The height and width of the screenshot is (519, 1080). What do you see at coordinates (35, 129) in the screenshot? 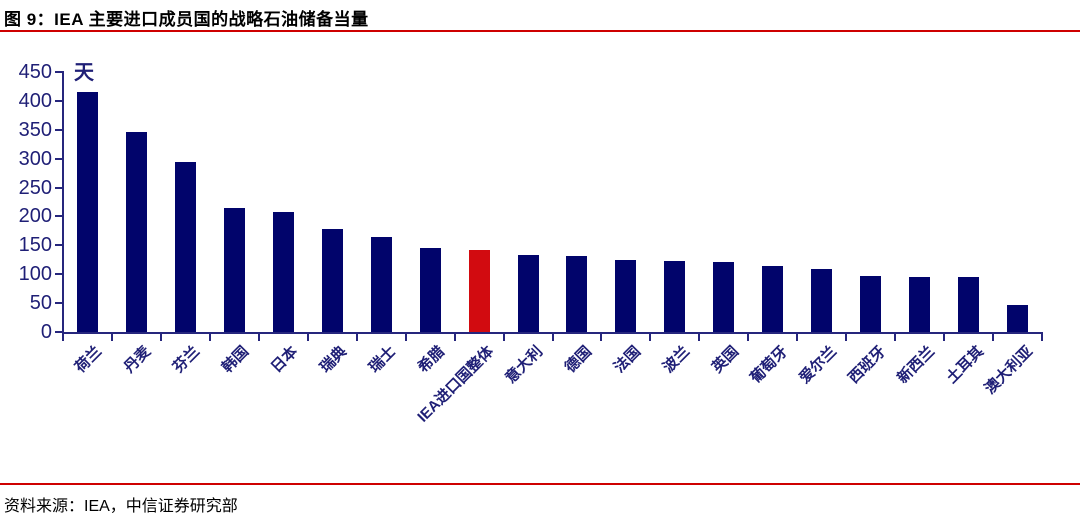
I see `y-tick-label: 350` at bounding box center [35, 129].